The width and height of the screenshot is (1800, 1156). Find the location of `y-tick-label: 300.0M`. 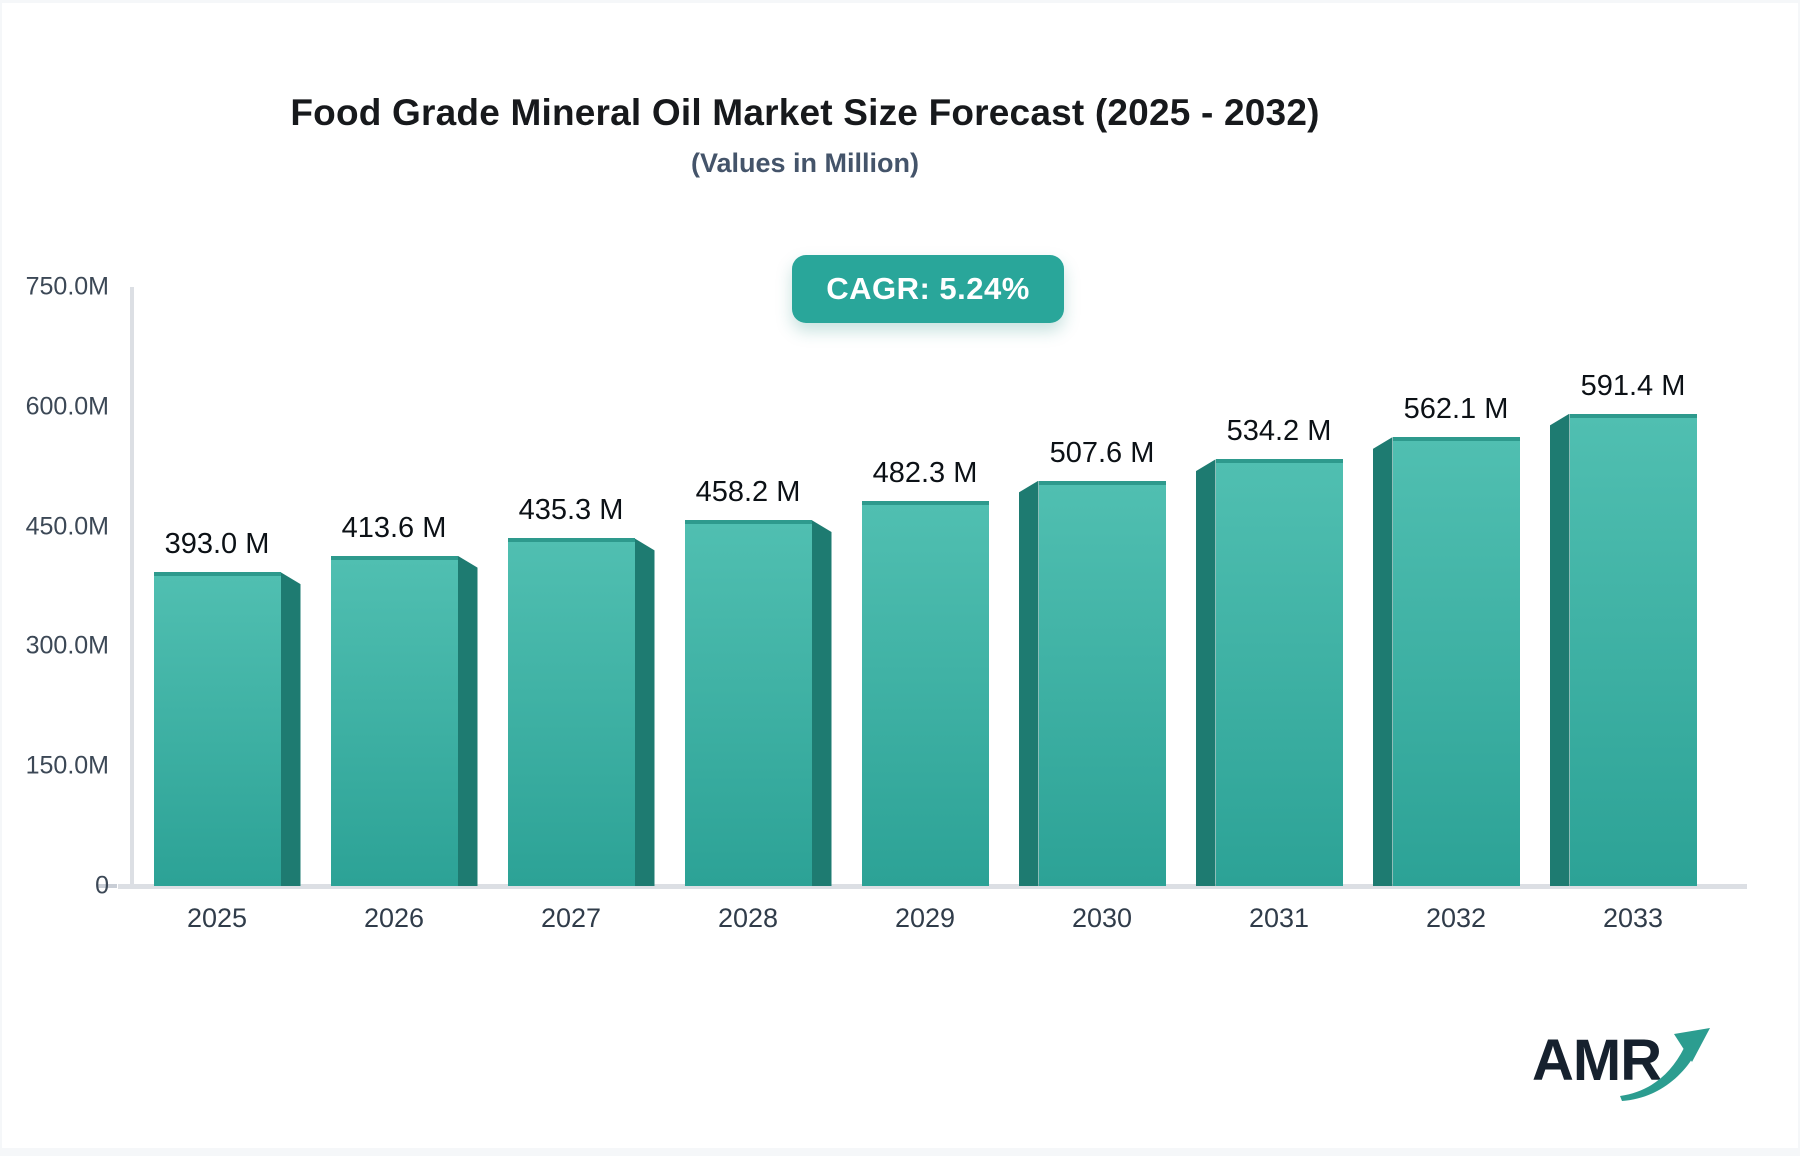

y-tick-label: 300.0M is located at coordinates (67, 645).